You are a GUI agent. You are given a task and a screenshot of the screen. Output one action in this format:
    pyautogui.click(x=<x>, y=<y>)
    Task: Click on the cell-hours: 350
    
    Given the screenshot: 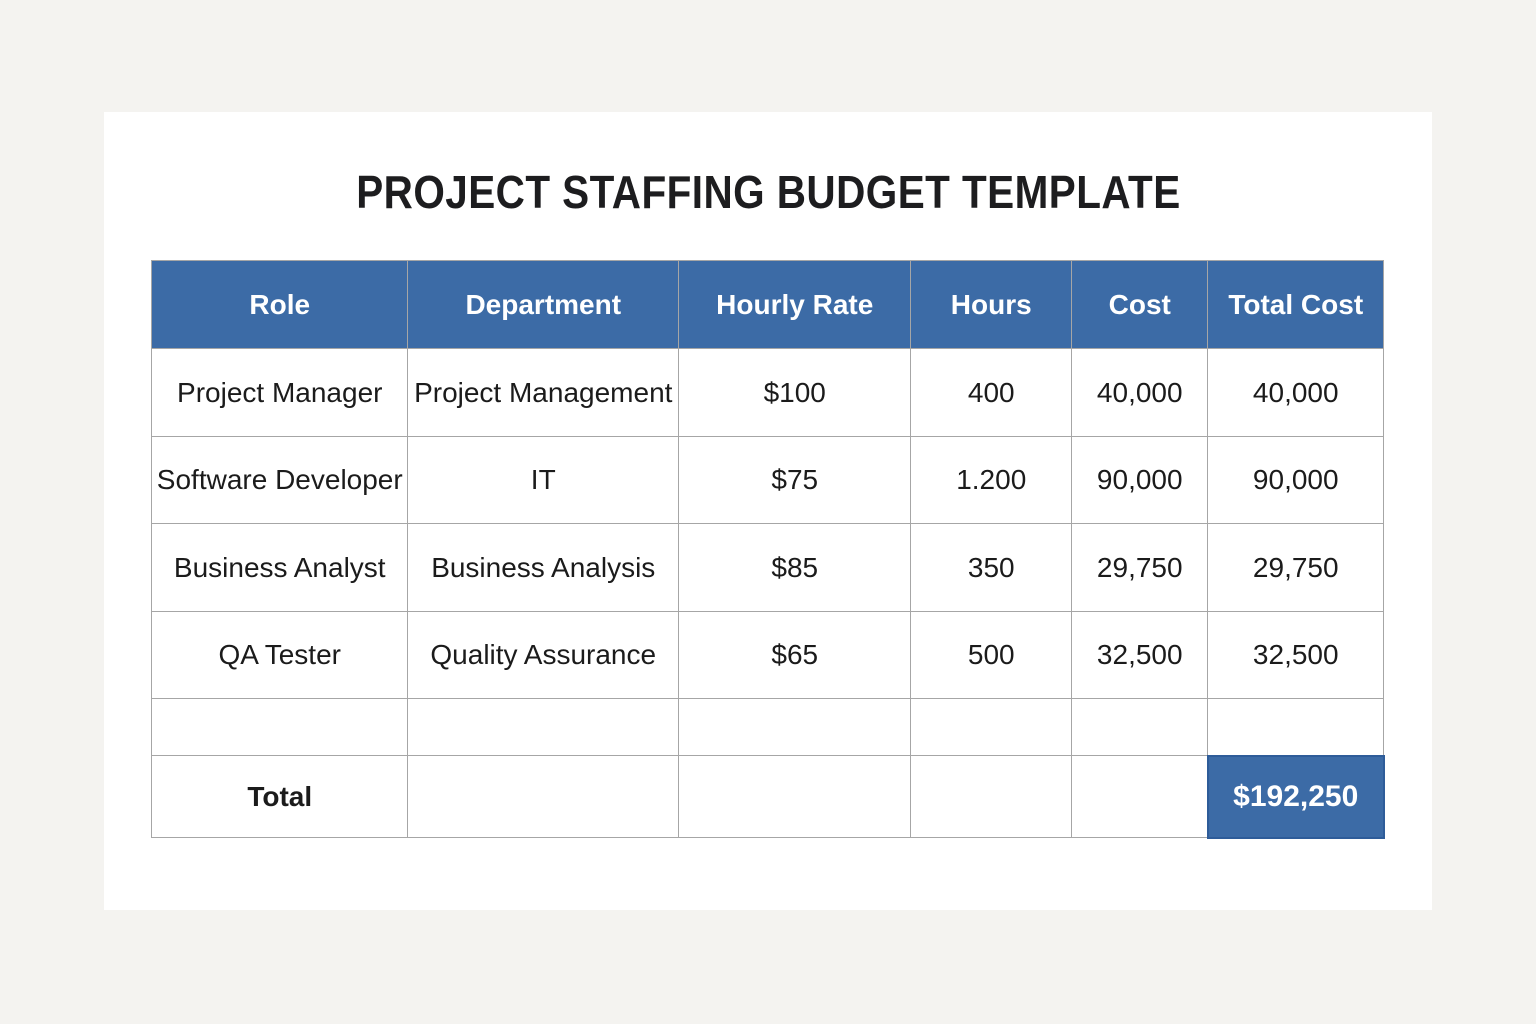 What is the action you would take?
    pyautogui.click(x=991, y=567)
    